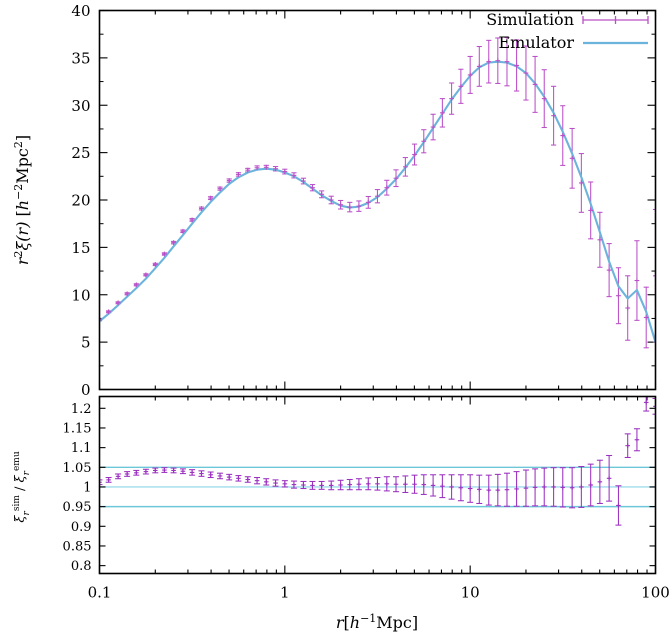 The height and width of the screenshot is (641, 670). What do you see at coordinates (377, 454) in the screenshot?
I see `ratio-markers` at bounding box center [377, 454].